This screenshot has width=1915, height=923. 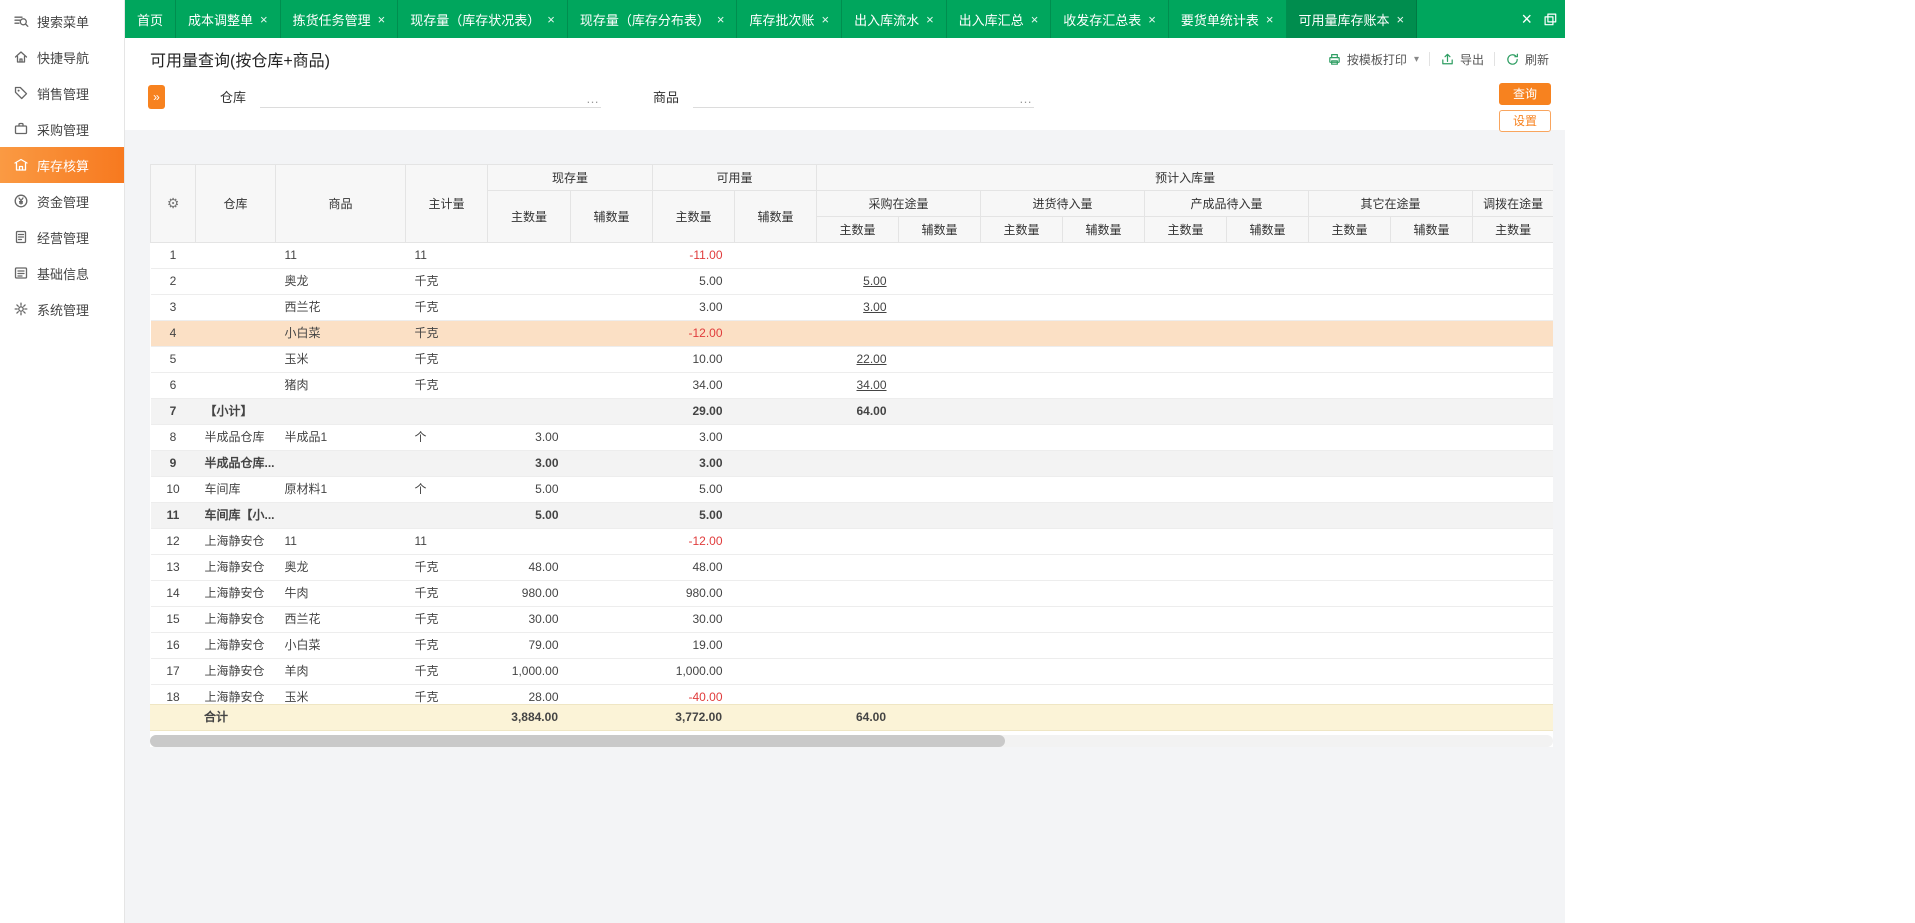 What do you see at coordinates (446, 411) in the screenshot?
I see `unit-cell` at bounding box center [446, 411].